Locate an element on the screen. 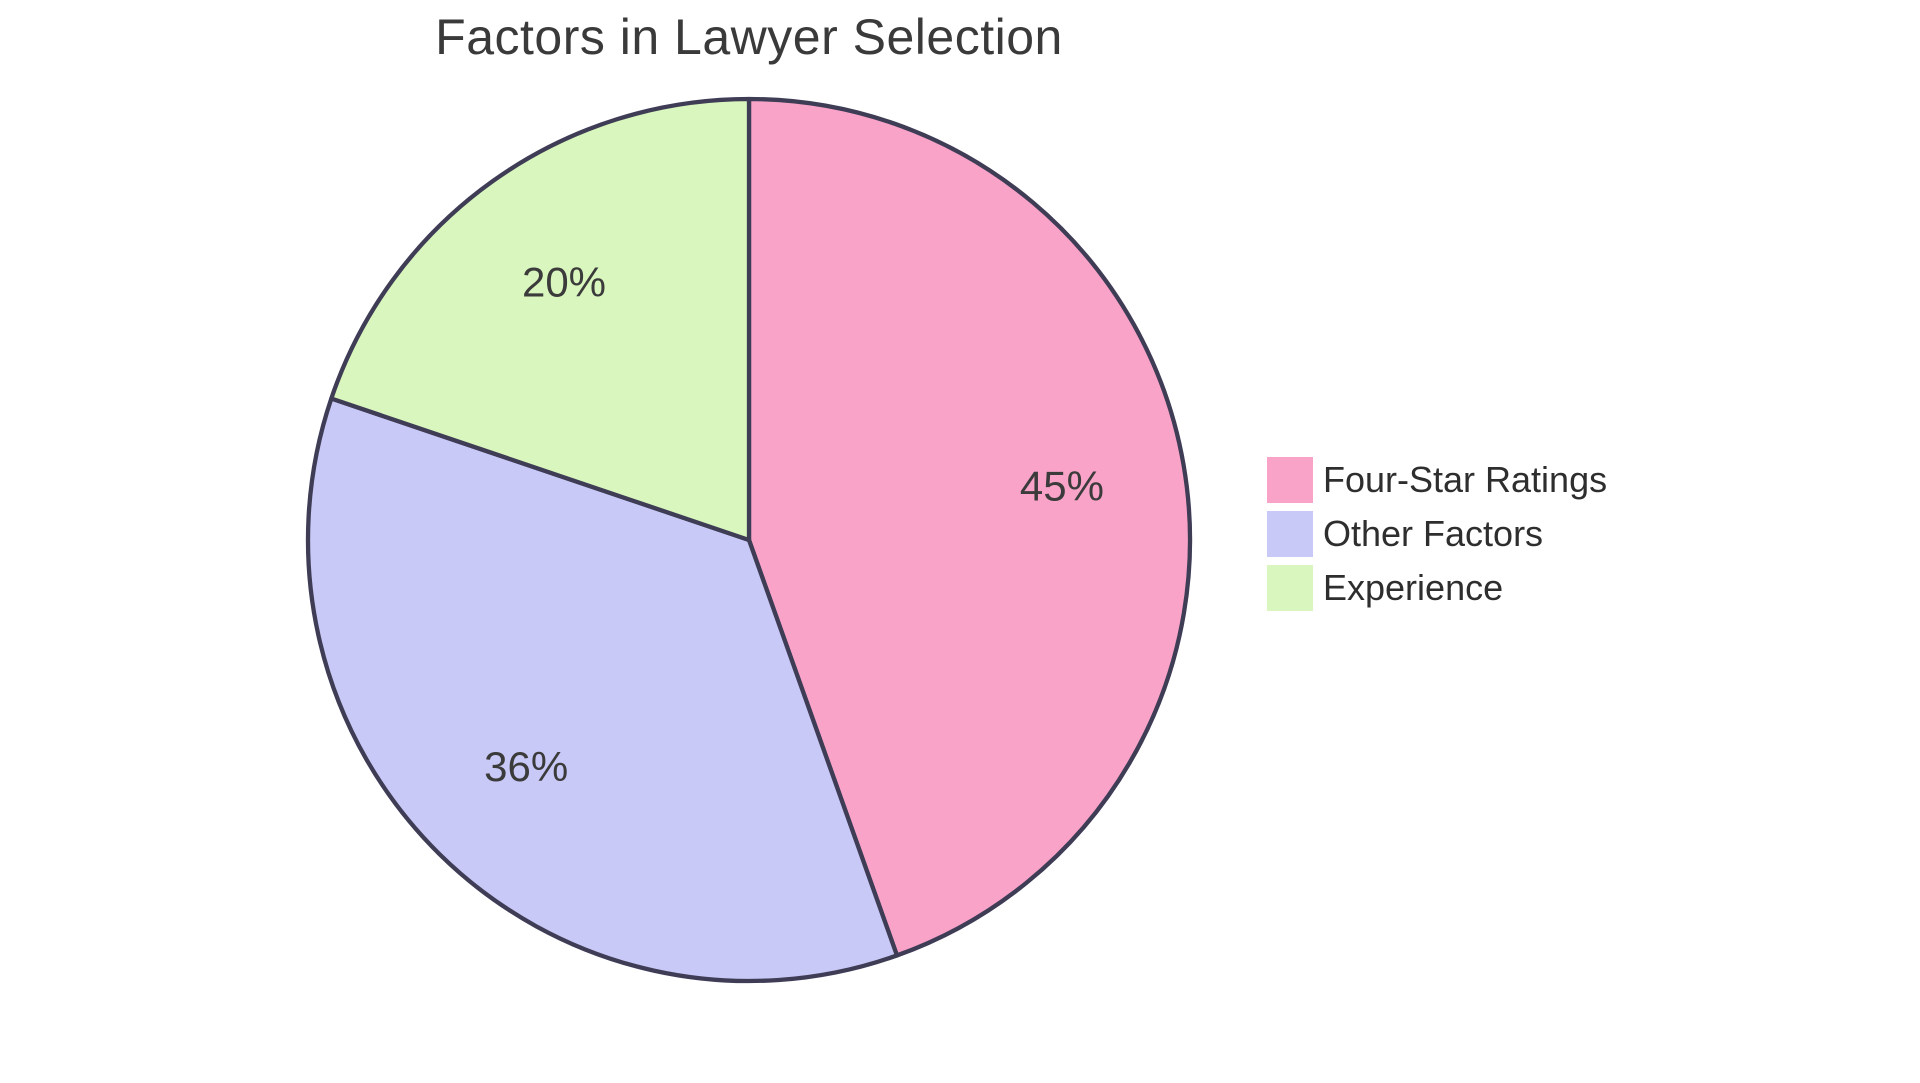 Image resolution: width=1920 pixels, height=1083 pixels. legend-item-four-star-ratings: Four-Star Ratings is located at coordinates (1437, 480).